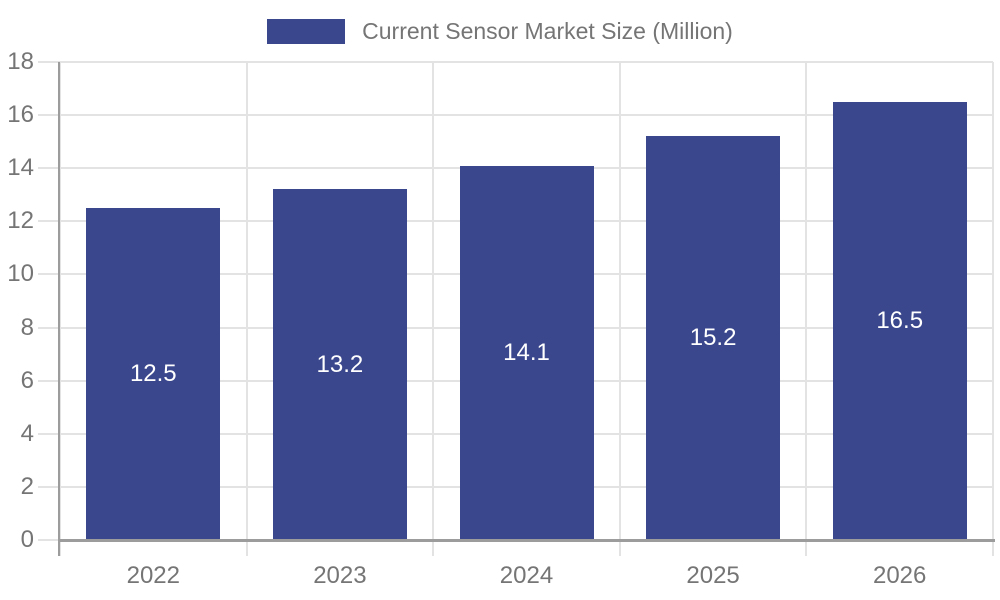 The image size is (1000, 600). Describe the element at coordinates (340, 575) in the screenshot. I see `x-tick-label: 2023` at that location.